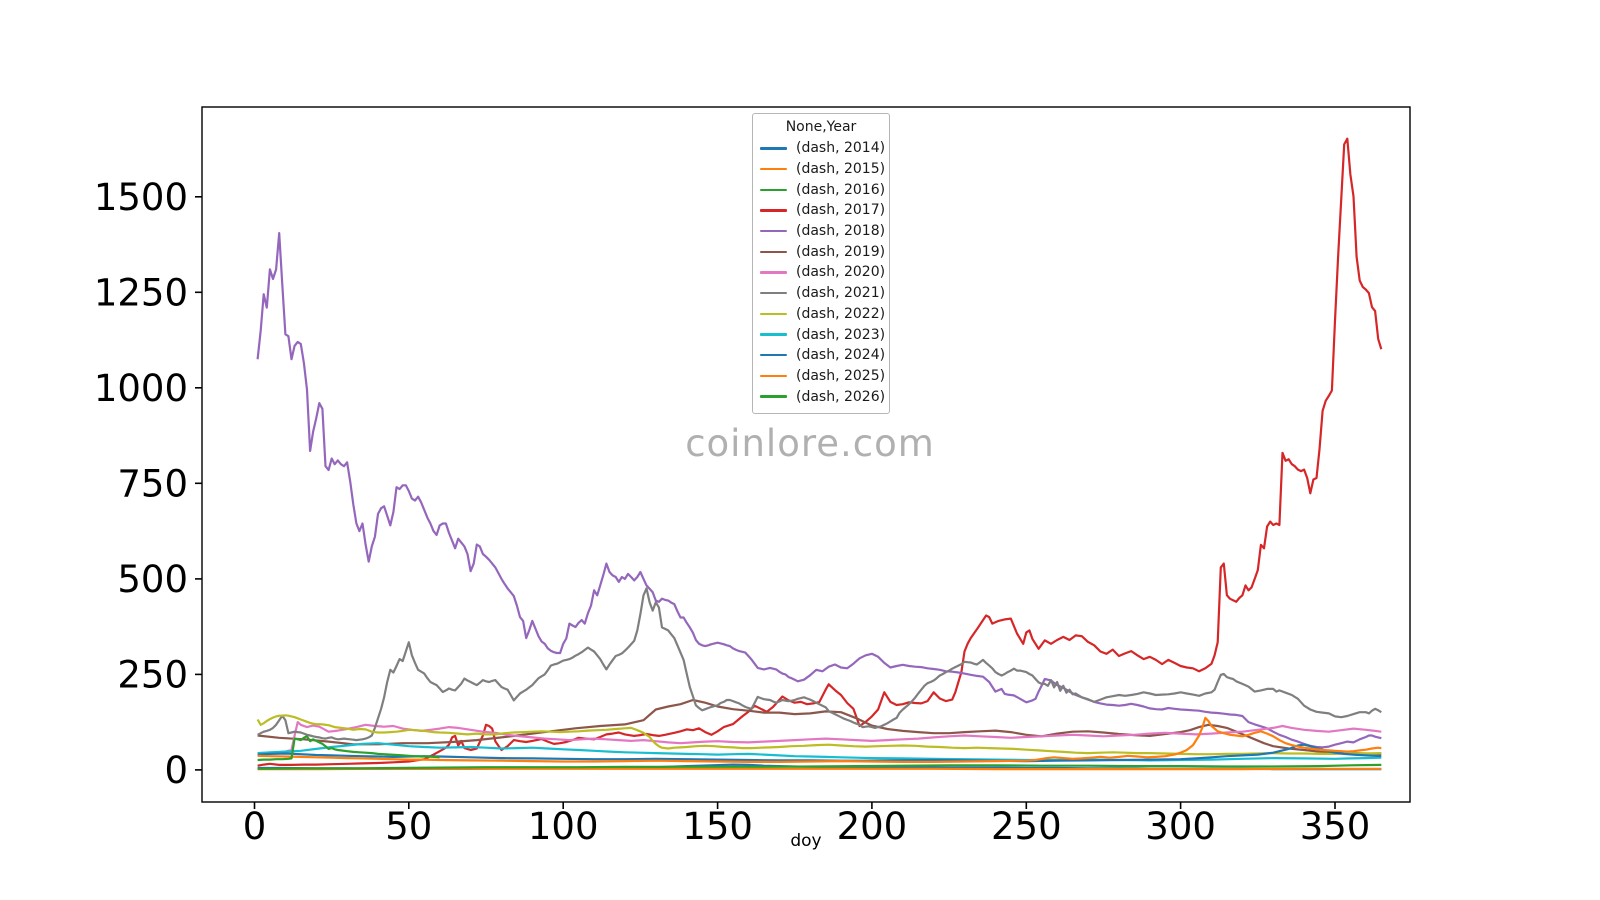 The width and height of the screenshot is (1600, 900). What do you see at coordinates (806, 841) in the screenshot?
I see `x-axis-label: doy` at bounding box center [806, 841].